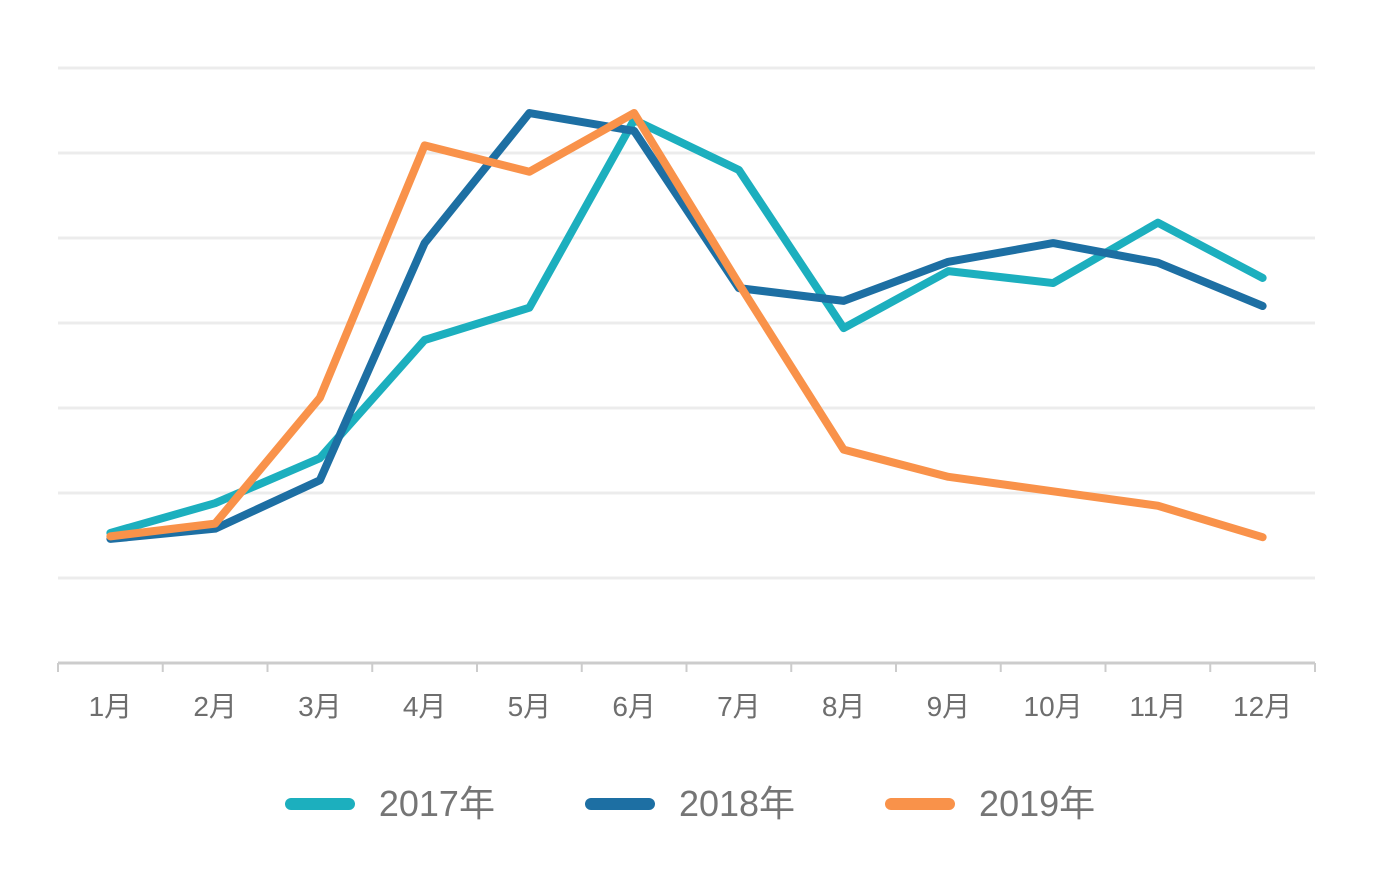  What do you see at coordinates (949, 706) in the screenshot?
I see `x-axis-label: 9月` at bounding box center [949, 706].